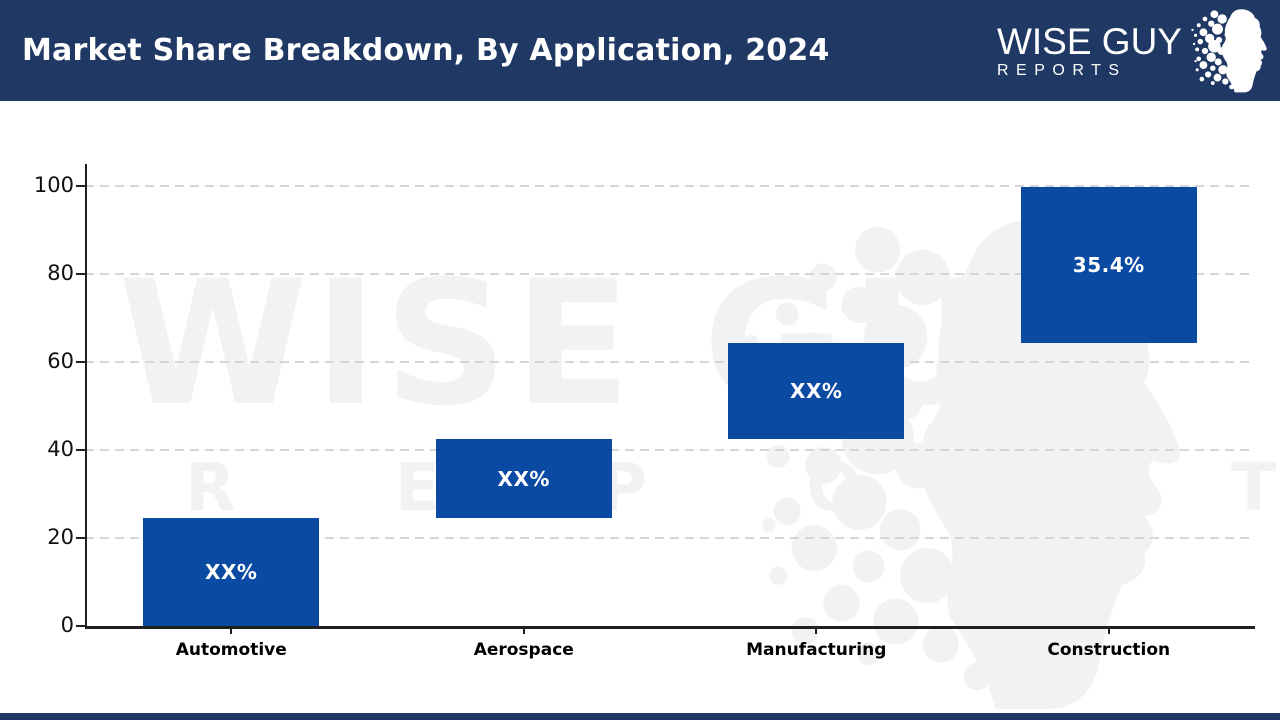 The width and height of the screenshot is (1280, 720). What do you see at coordinates (523, 650) in the screenshot?
I see `x-axis-label-aerospace: Aerospace` at bounding box center [523, 650].